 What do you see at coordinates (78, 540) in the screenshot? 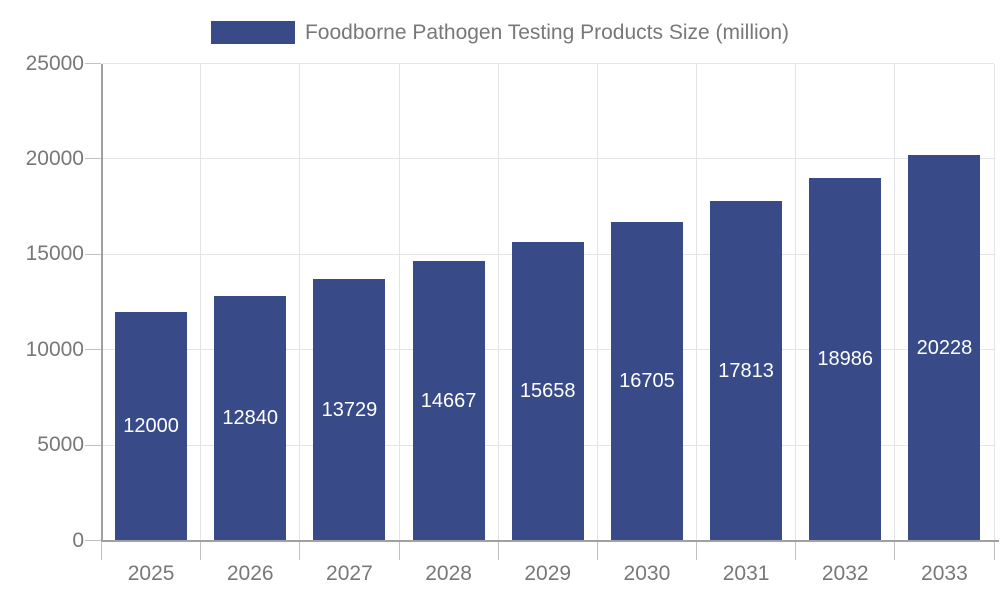
I see `y-axis-label: 0` at bounding box center [78, 540].